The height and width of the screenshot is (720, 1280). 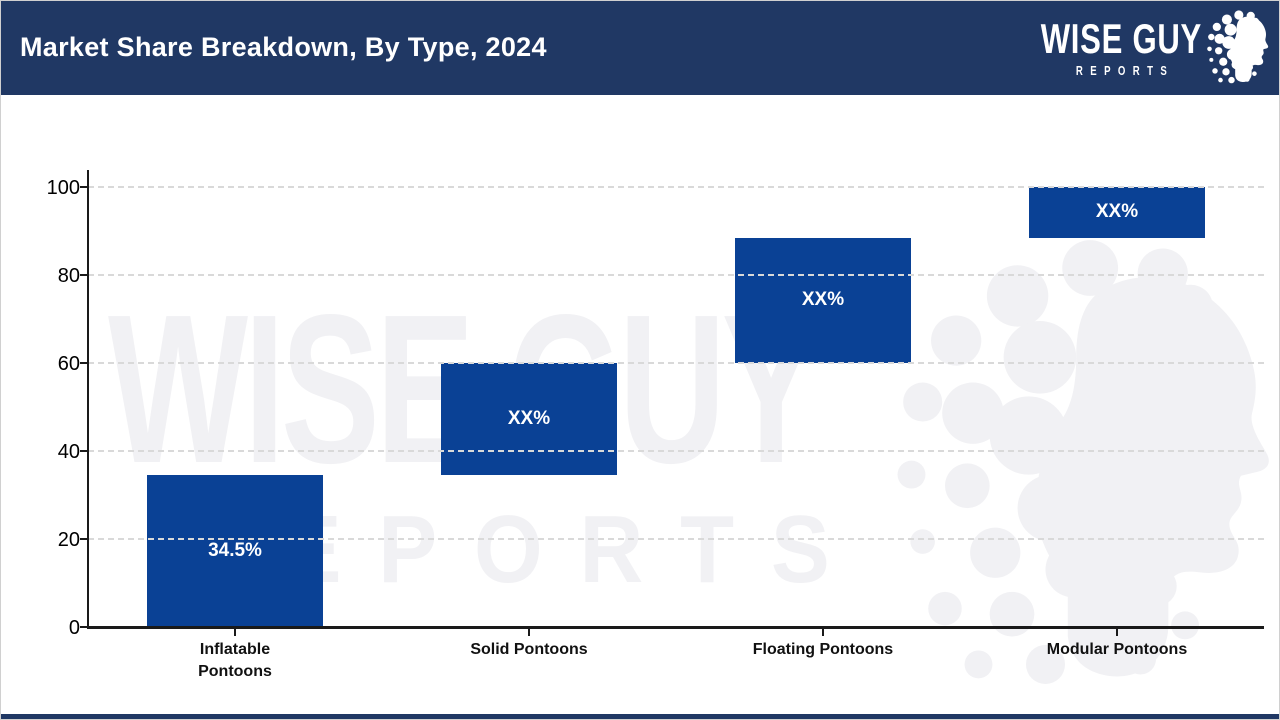 What do you see at coordinates (529, 419) in the screenshot?
I see `bar-solid-pontoons` at bounding box center [529, 419].